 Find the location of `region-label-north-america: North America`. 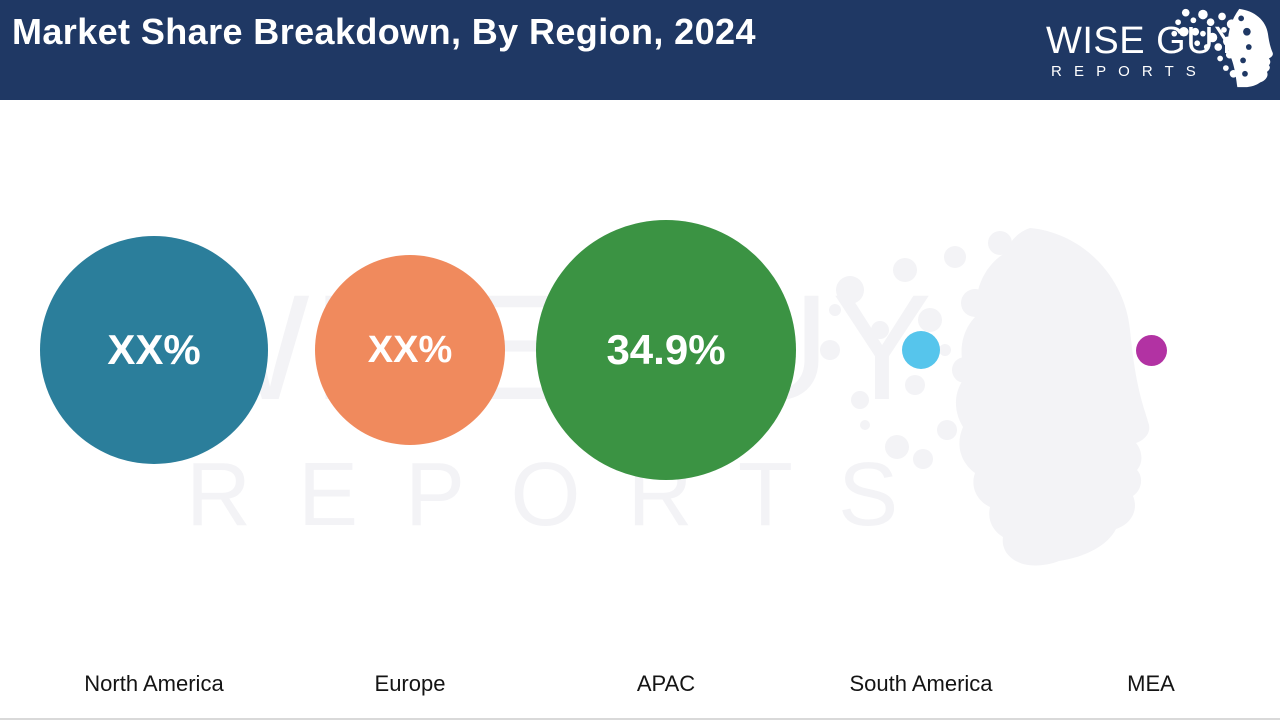

region-label-north-america: North America is located at coordinates (154, 683).